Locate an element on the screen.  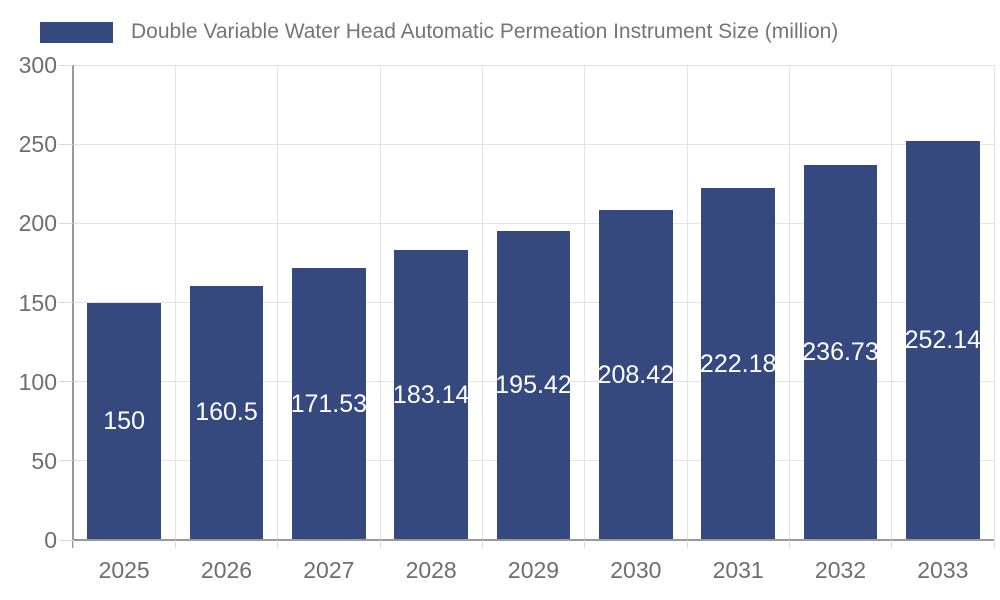
bar-value-label: 150 is located at coordinates (124, 420).